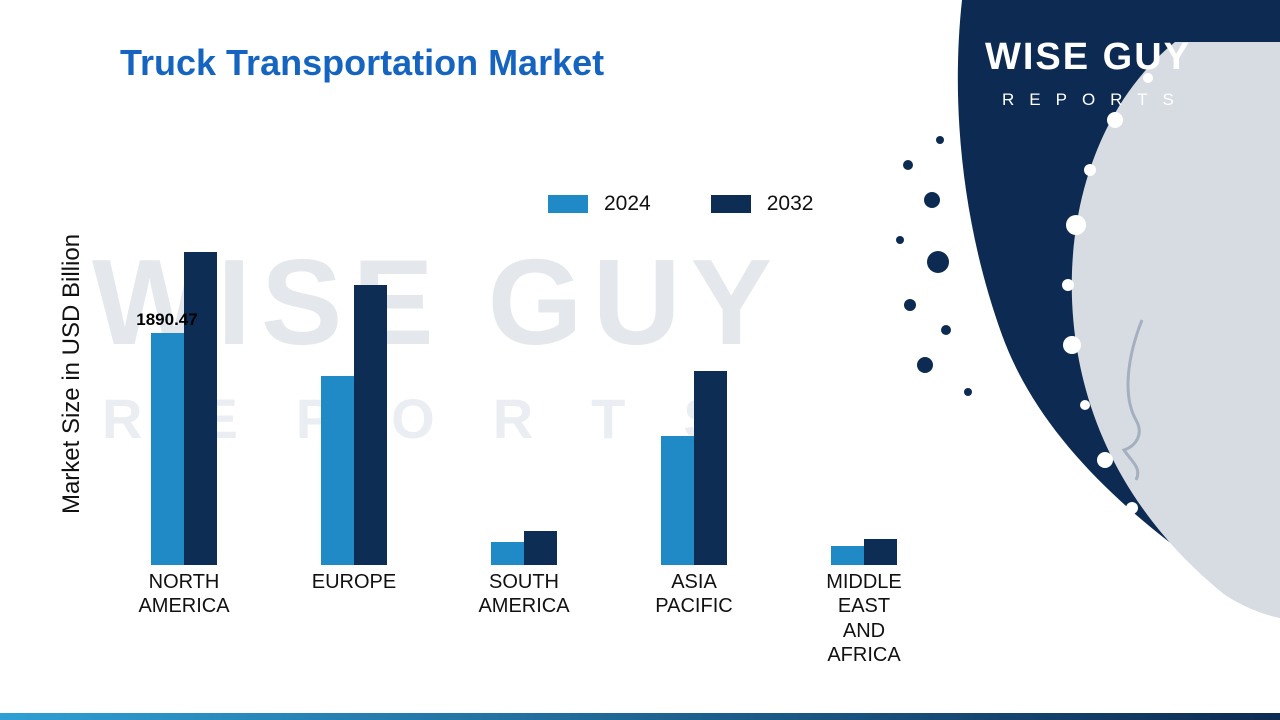 Image resolution: width=1280 pixels, height=720 pixels. I want to click on face-silhouette, so click(1175, 330).